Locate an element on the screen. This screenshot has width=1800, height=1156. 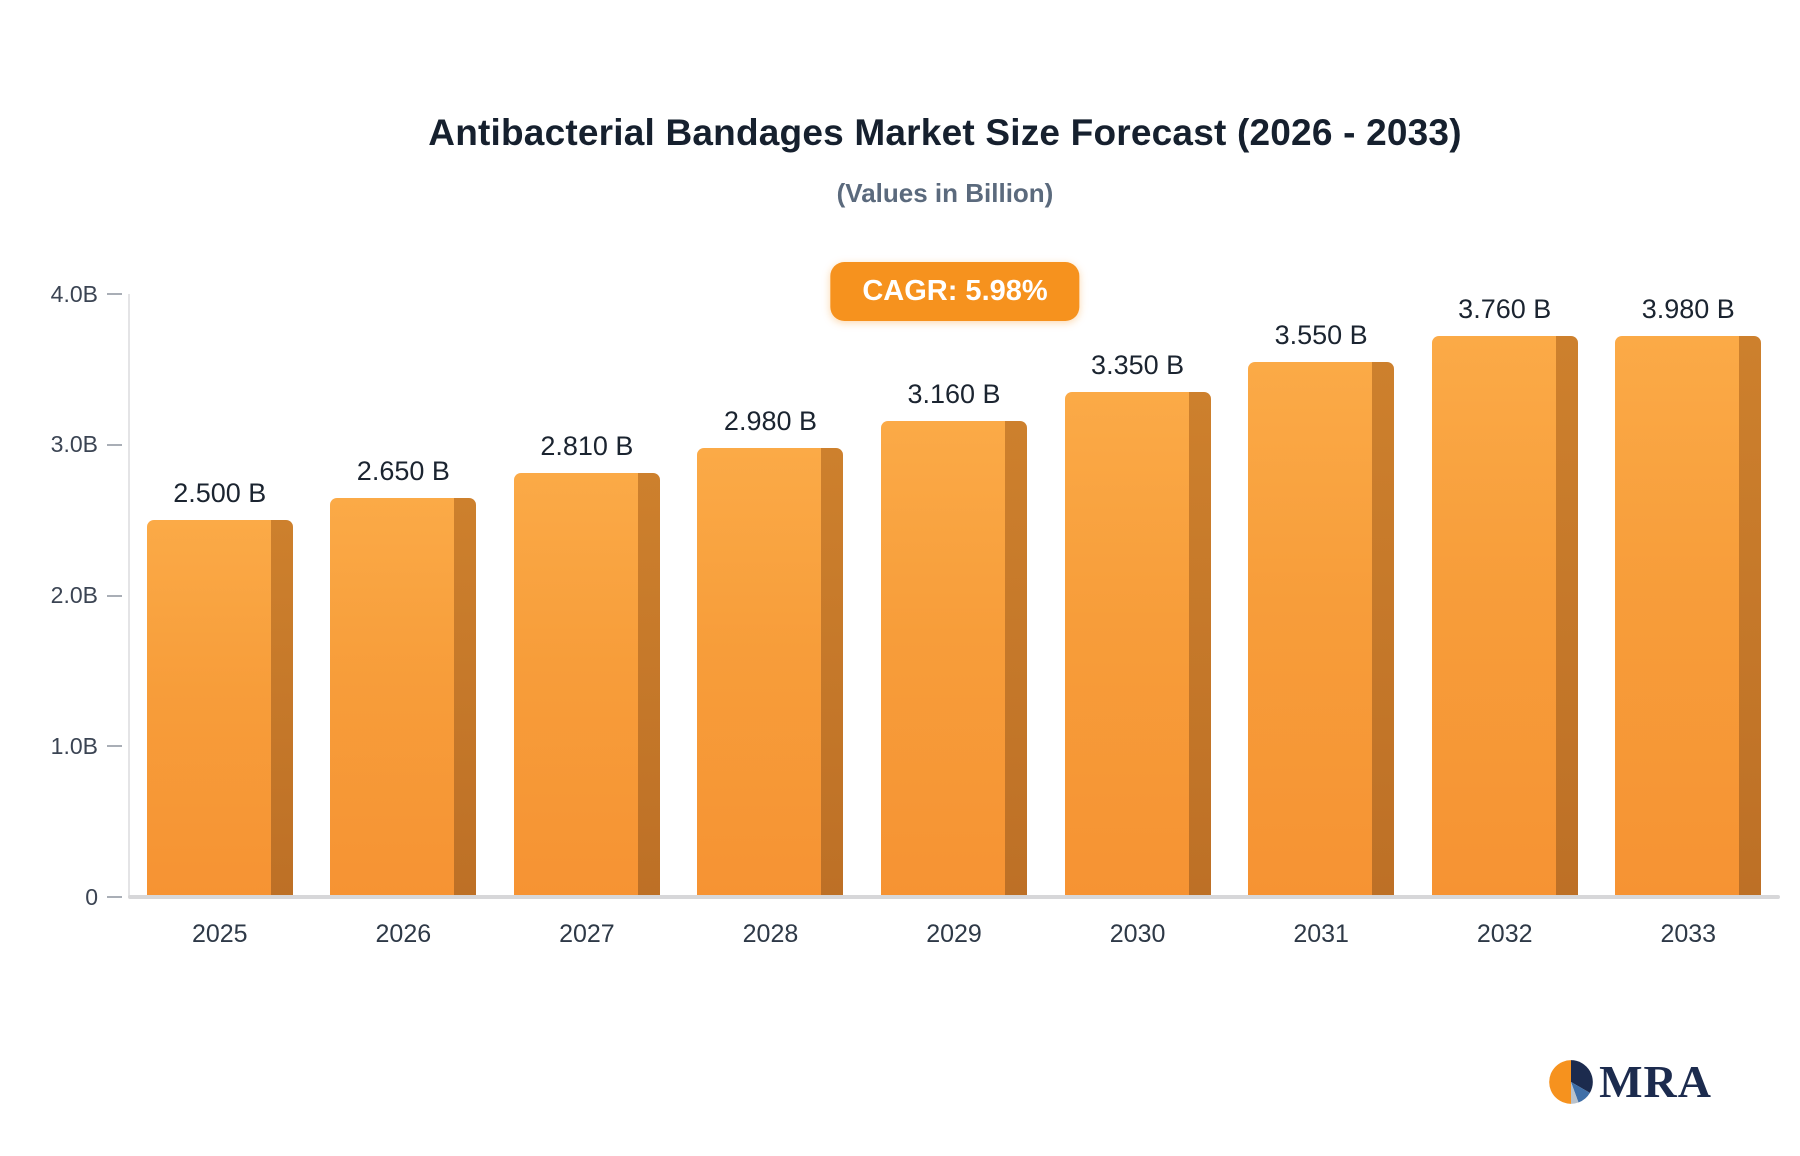
bar-group: 3.760 B 2032 is located at coordinates (1505, 621).